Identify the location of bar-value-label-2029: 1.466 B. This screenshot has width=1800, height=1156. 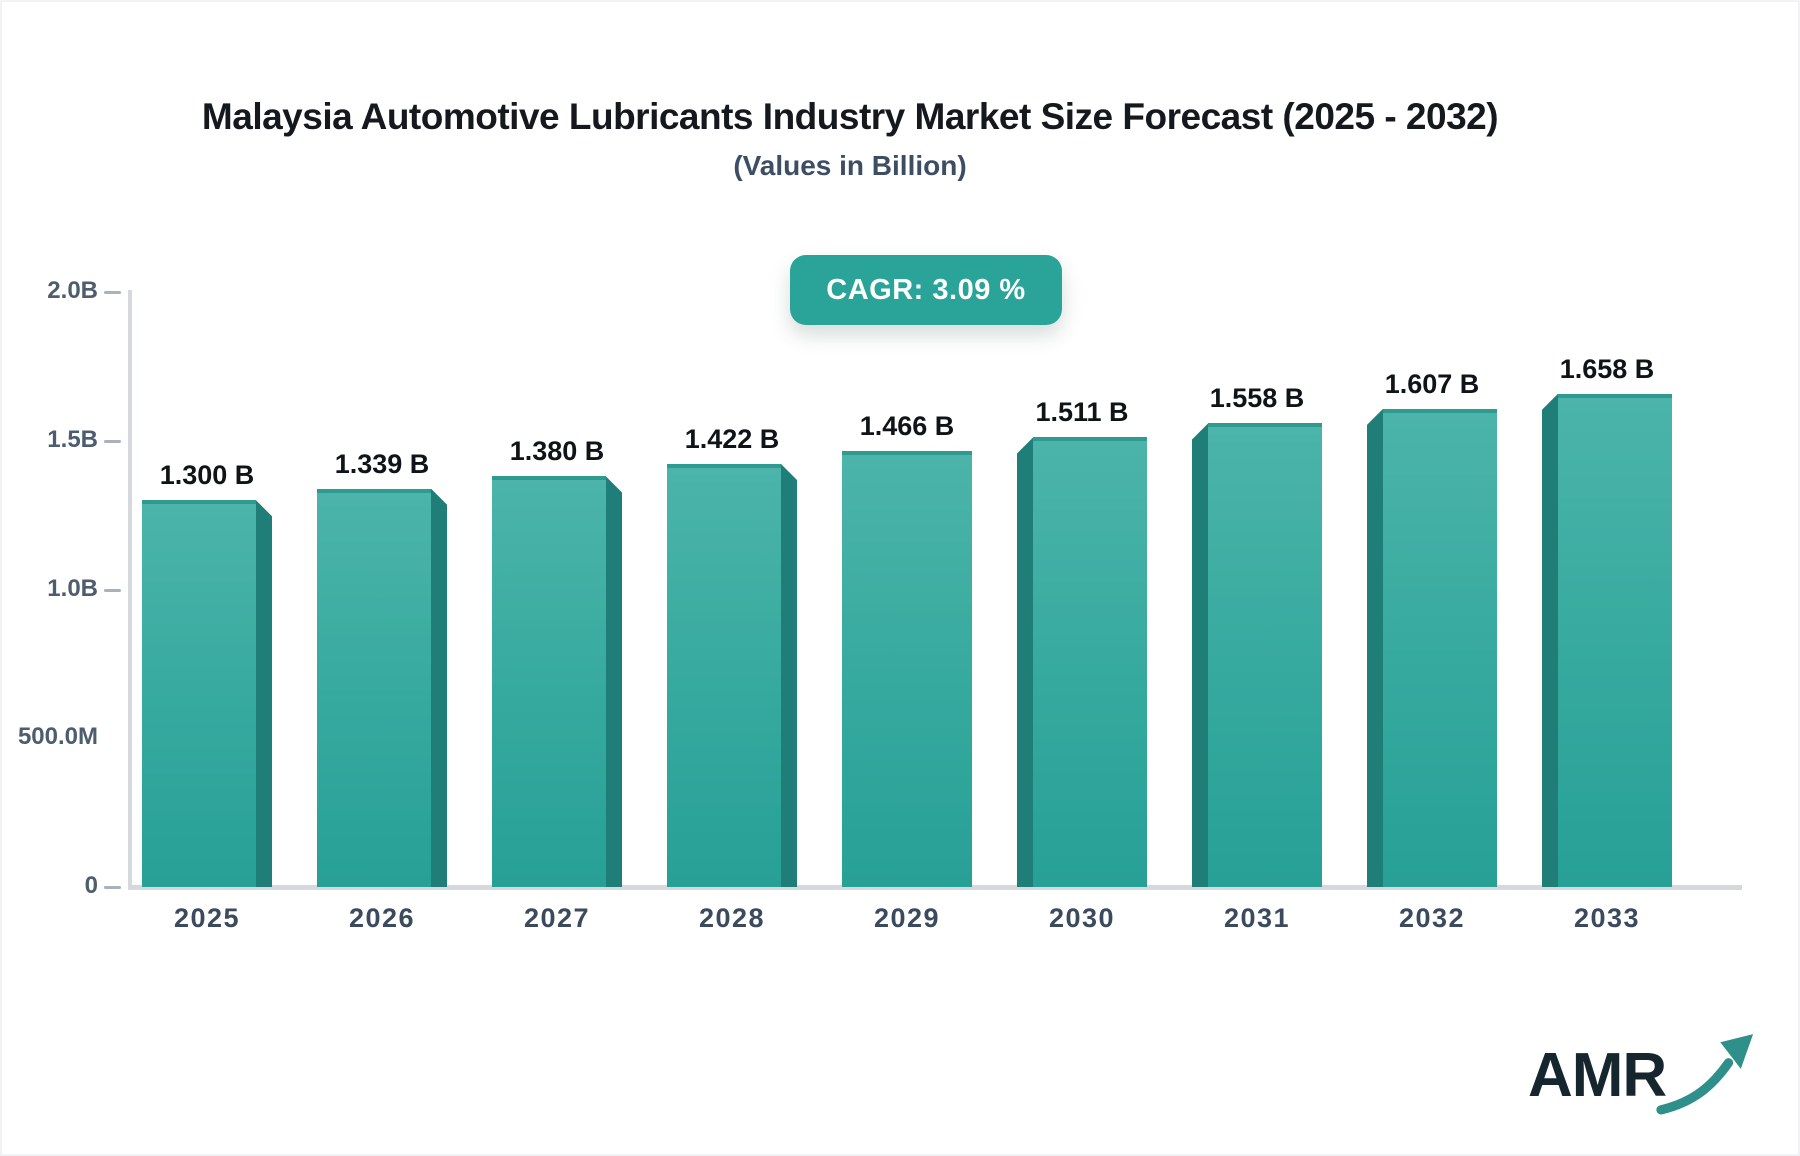
(907, 425).